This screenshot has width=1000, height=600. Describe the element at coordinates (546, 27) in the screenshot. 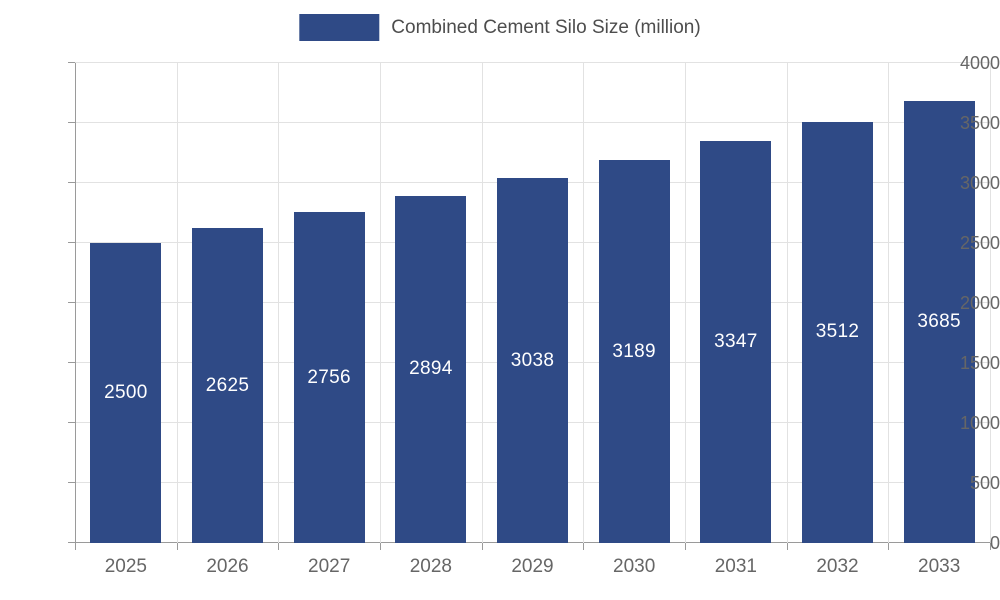

I see `legend-label: Combined Cement Silo Size (million)` at that location.